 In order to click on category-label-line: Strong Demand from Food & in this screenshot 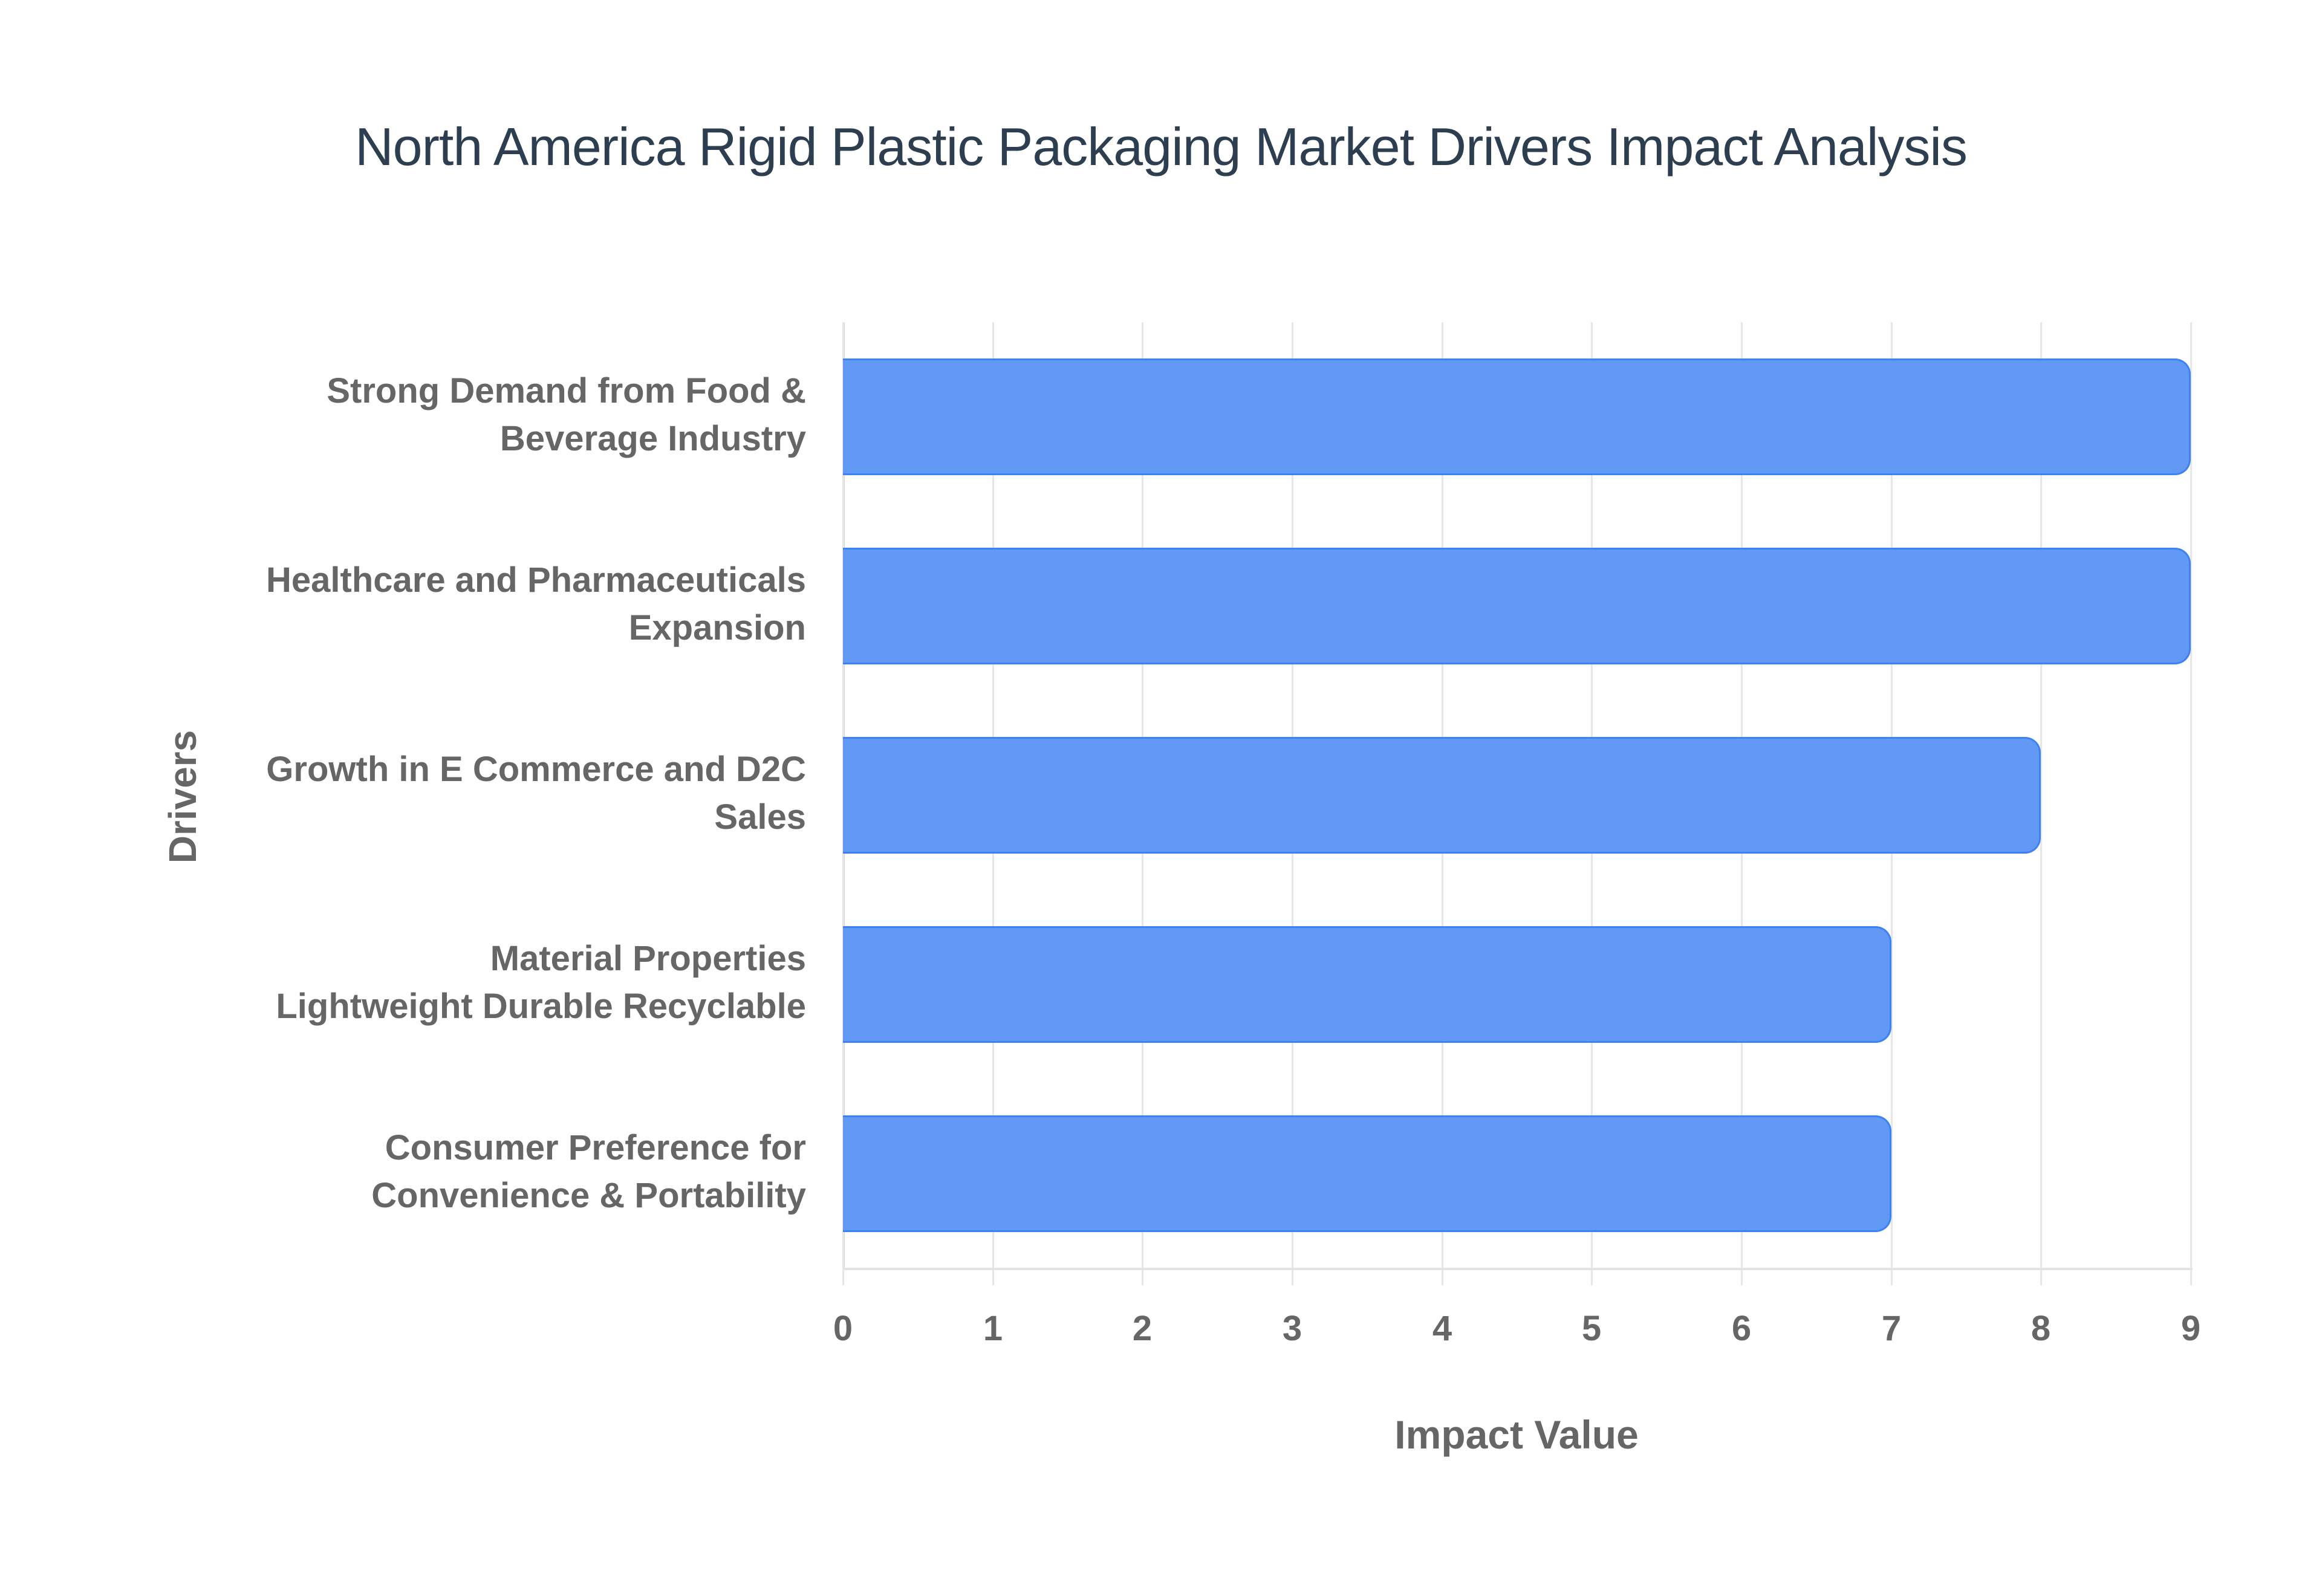, I will do `click(566, 390)`.